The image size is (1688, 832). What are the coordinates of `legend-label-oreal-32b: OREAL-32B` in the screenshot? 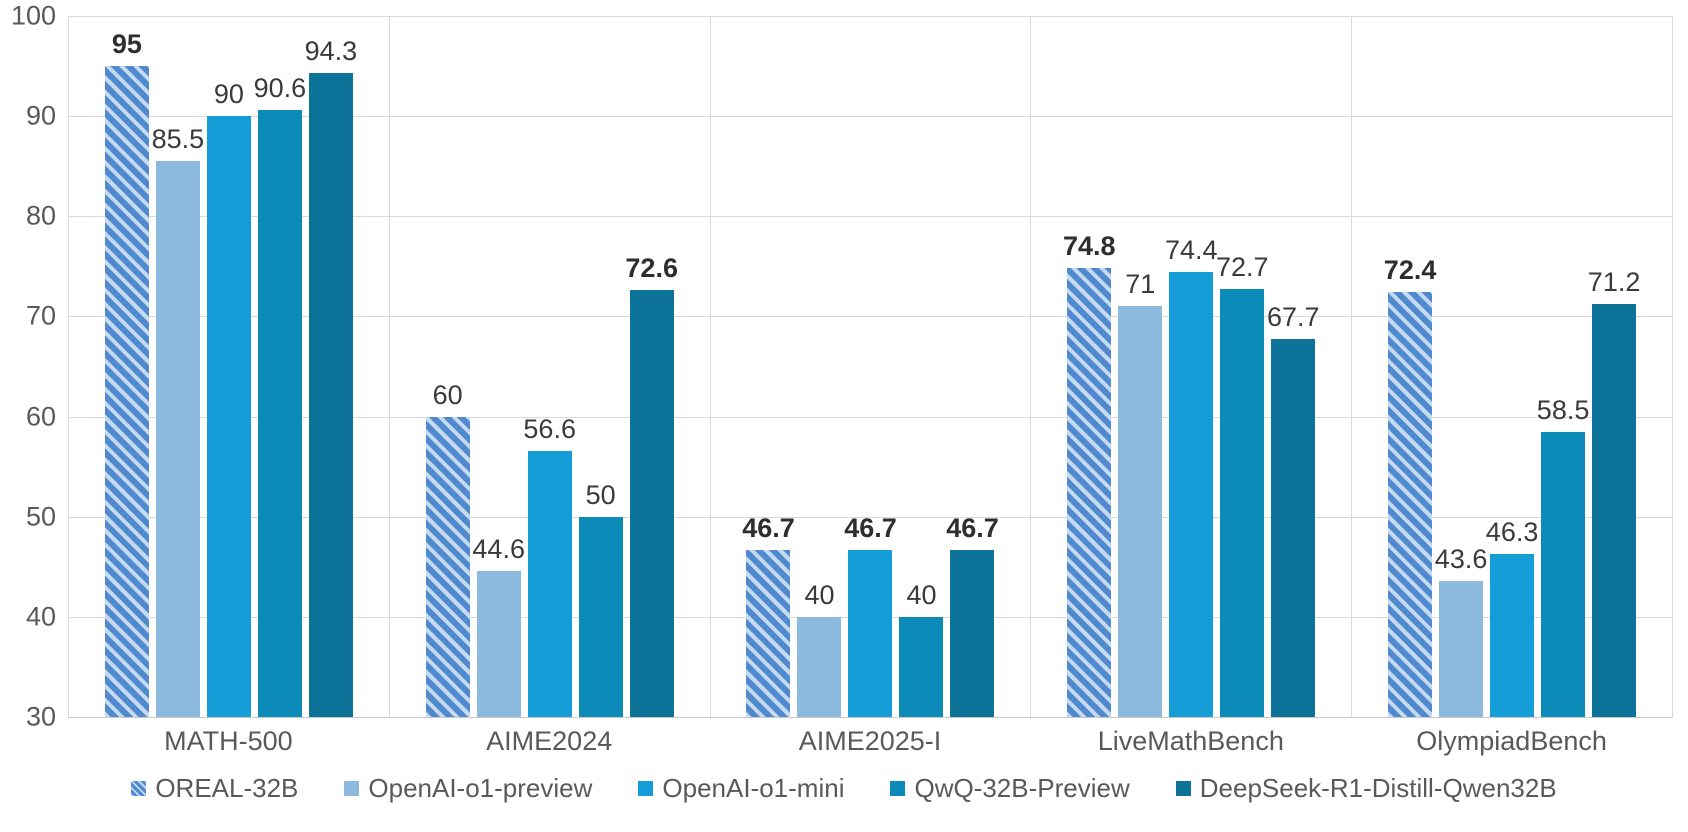 It's located at (227, 788).